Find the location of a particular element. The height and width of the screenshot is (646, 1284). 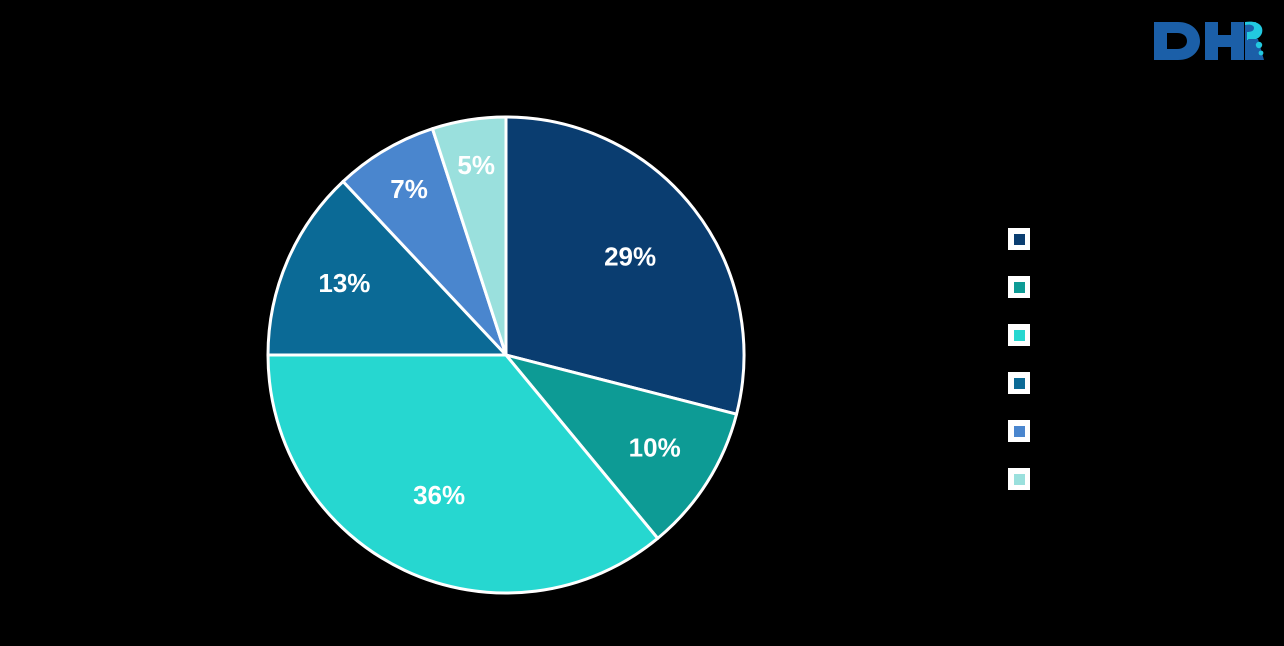

chart-legend is located at coordinates (1141, 359).